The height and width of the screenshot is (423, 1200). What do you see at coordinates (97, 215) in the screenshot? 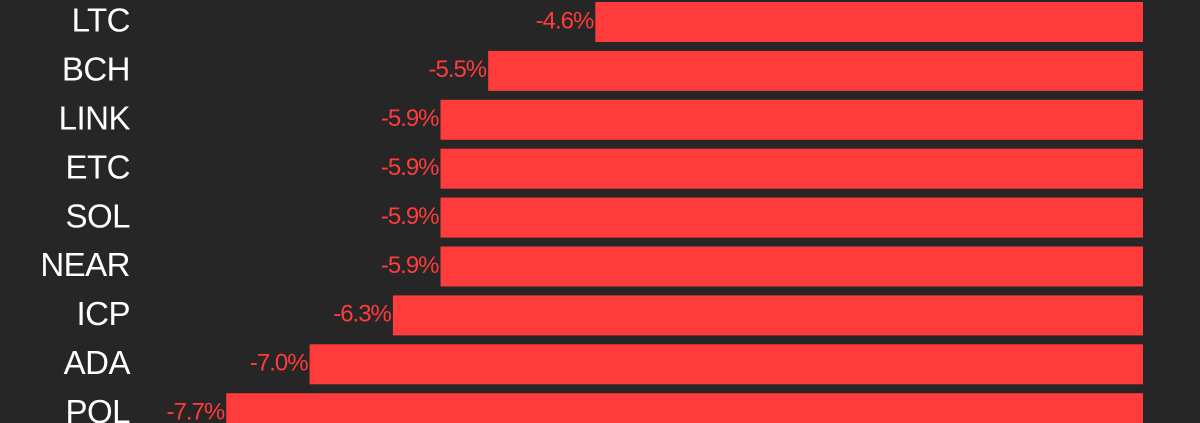
I see `category-label: SOL` at bounding box center [97, 215].